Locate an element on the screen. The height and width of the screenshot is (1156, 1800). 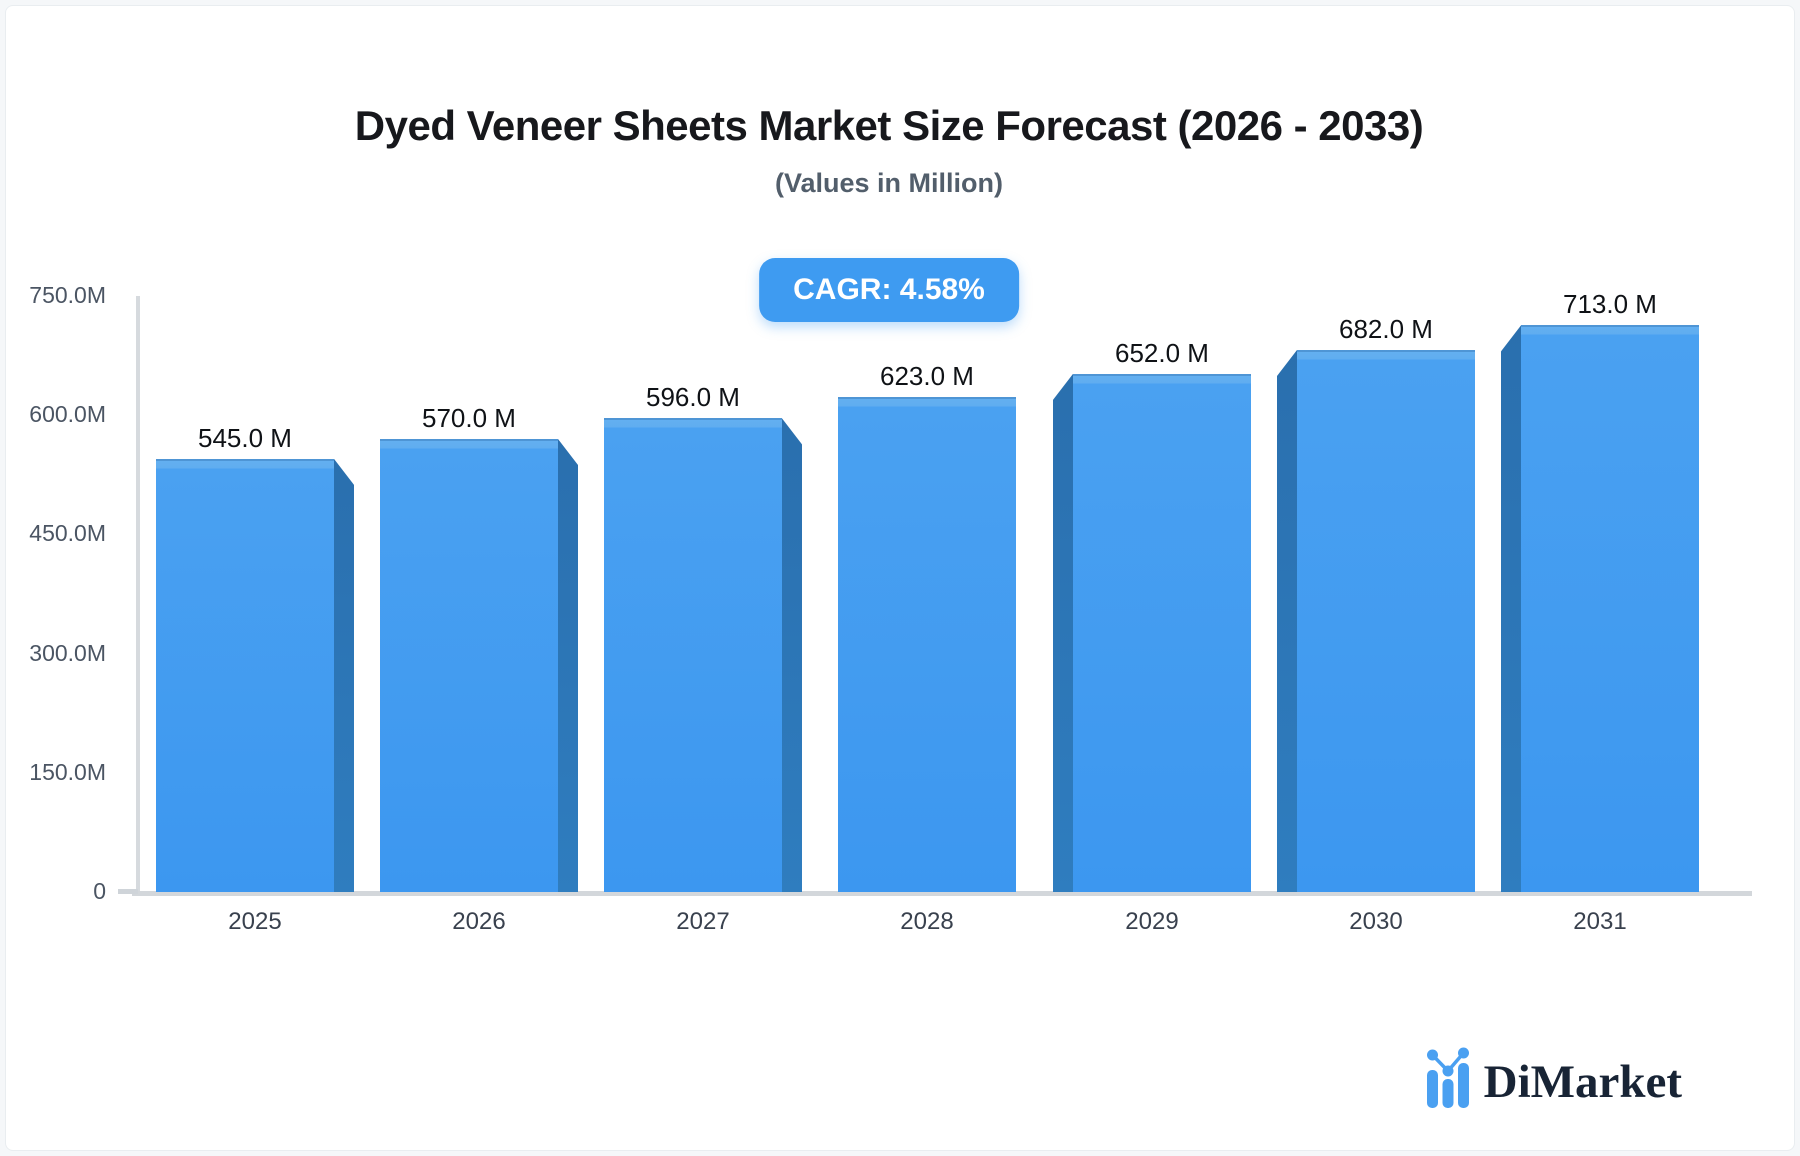
cagr-badge: CAGR: 4.58% is located at coordinates (889, 290).